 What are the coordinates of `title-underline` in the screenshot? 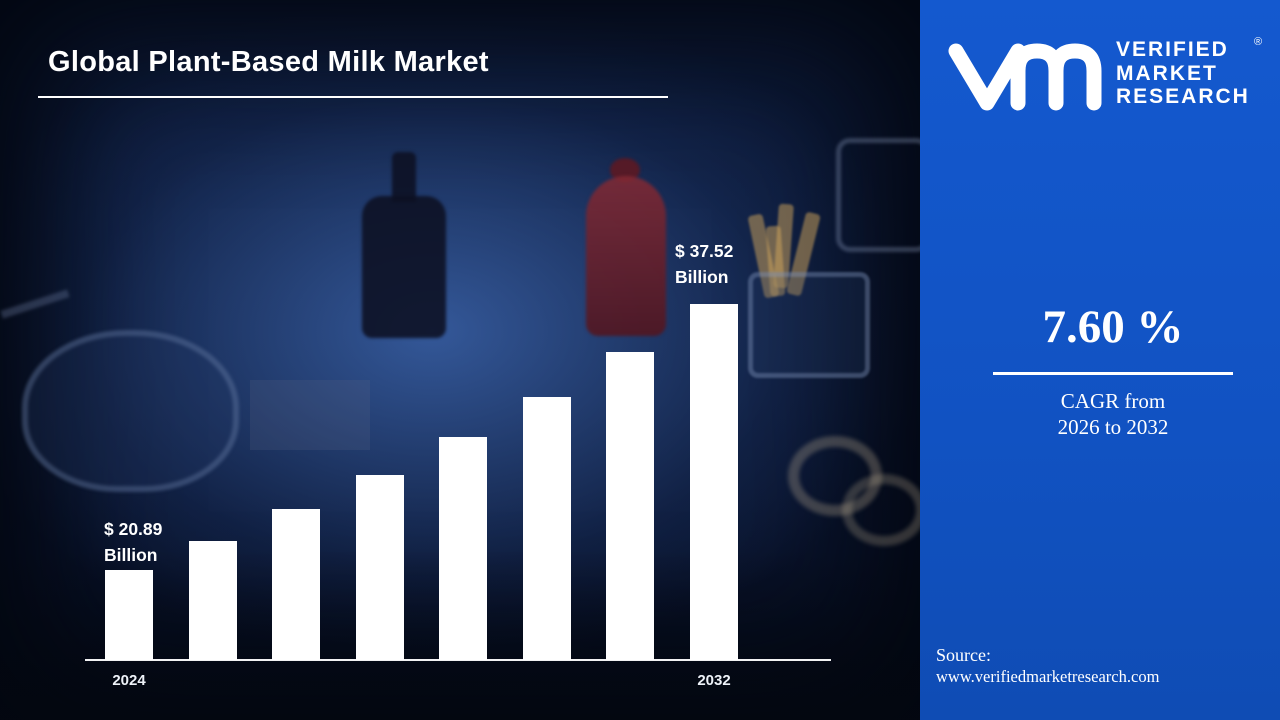 It's located at (353, 97).